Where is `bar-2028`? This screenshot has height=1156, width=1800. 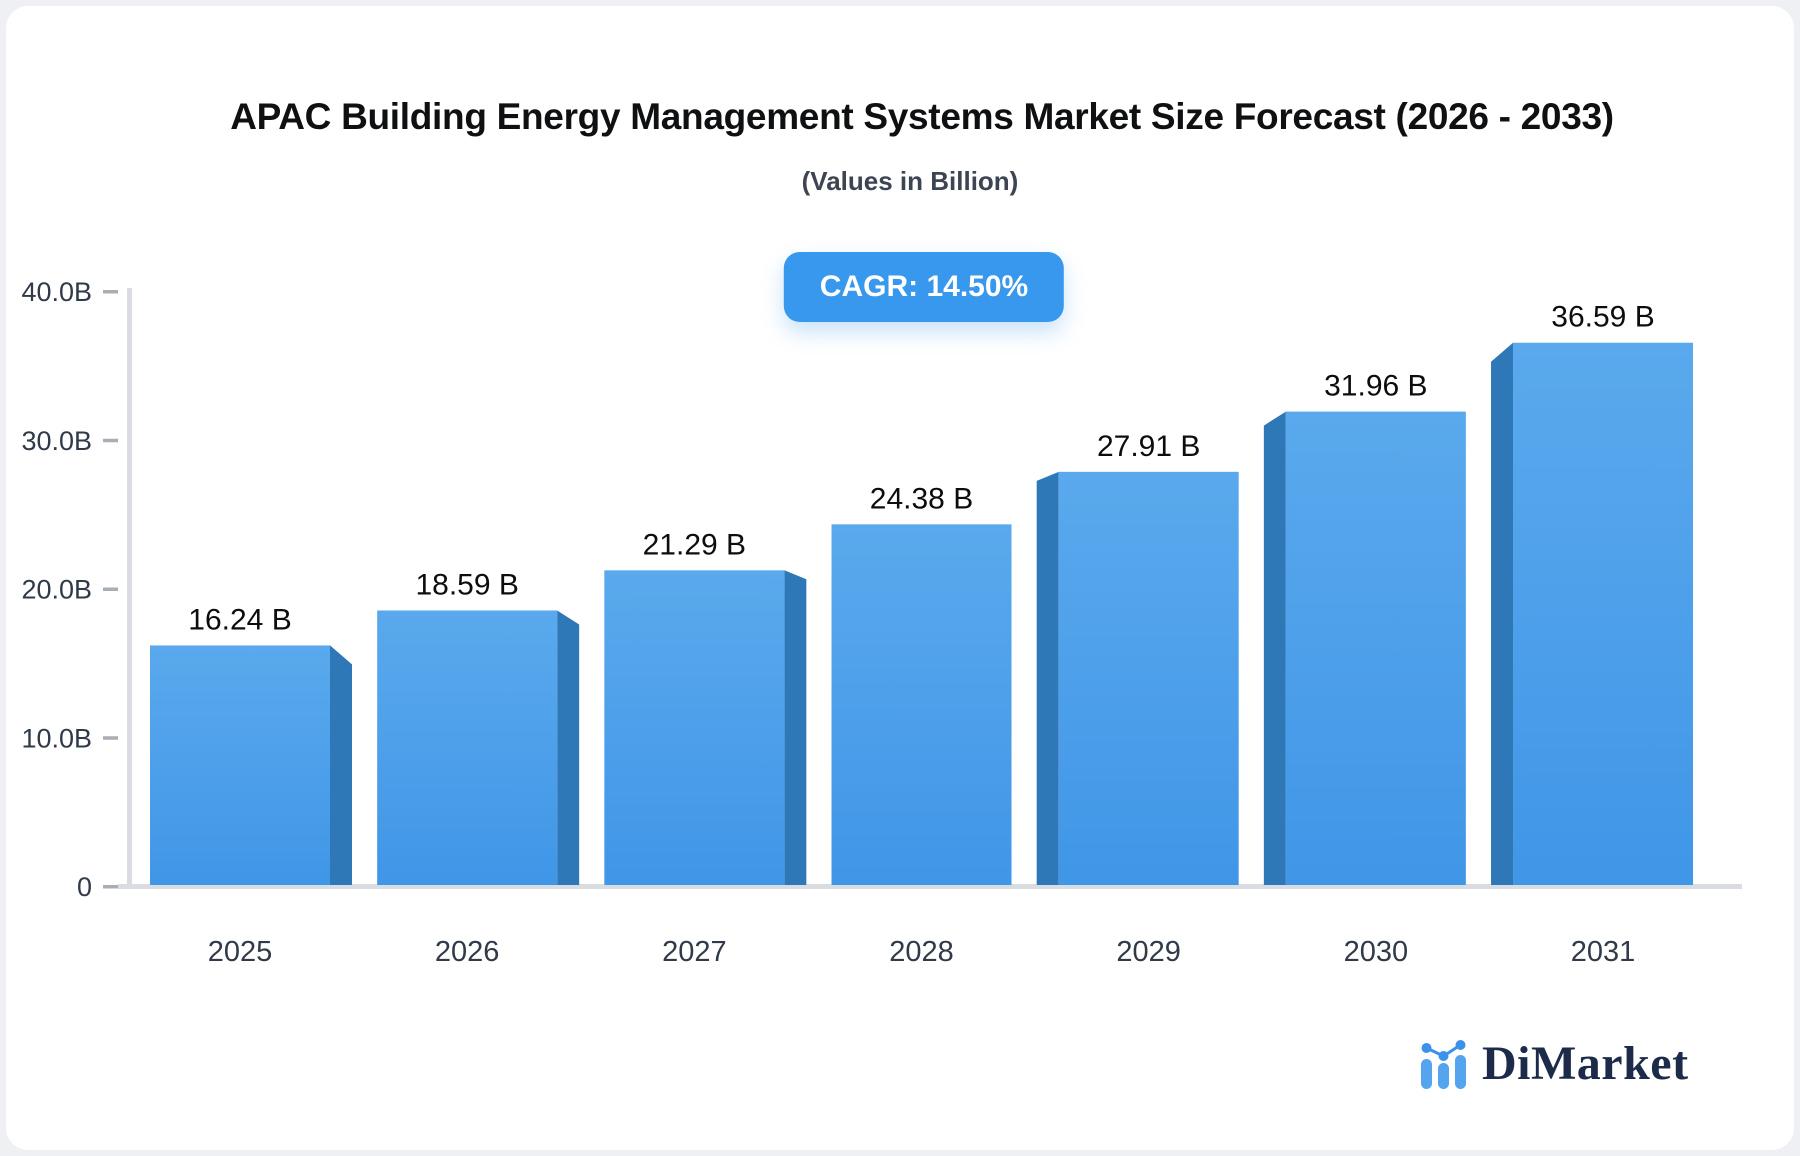 bar-2028 is located at coordinates (921, 704).